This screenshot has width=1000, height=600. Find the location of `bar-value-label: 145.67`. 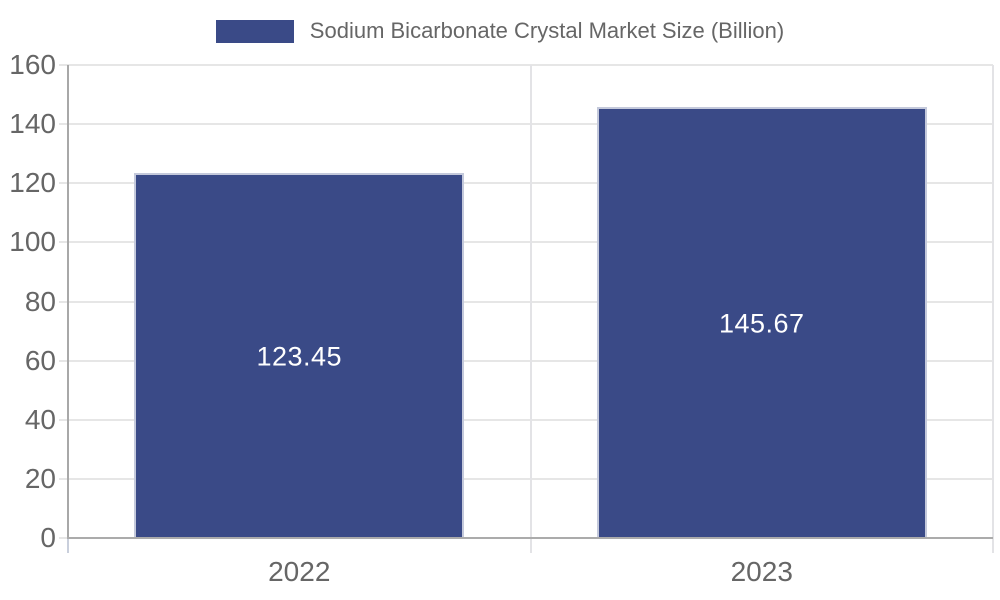

bar-value-label: 145.67 is located at coordinates (761, 323).